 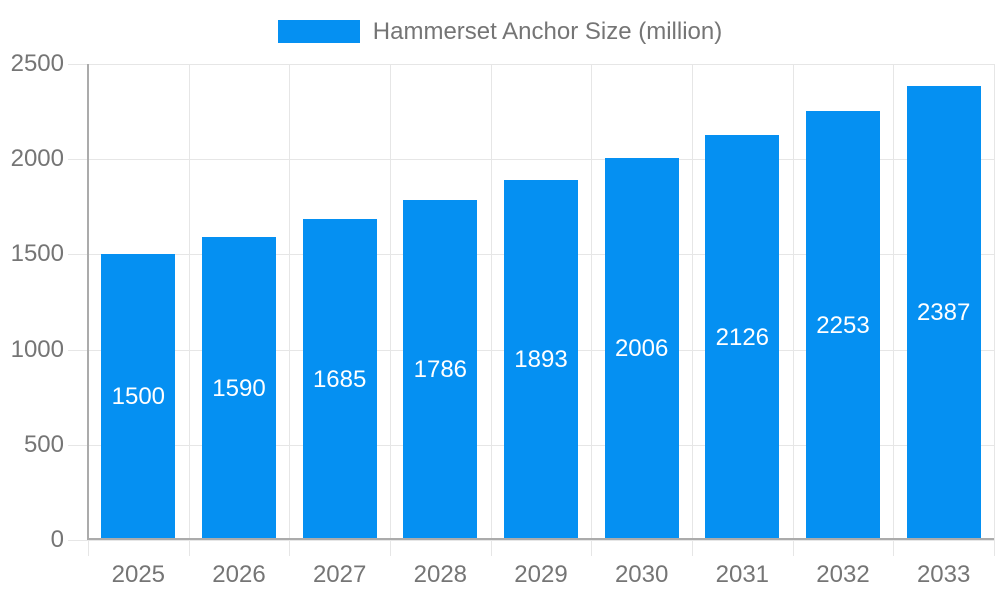 I want to click on bar-2027: 1685, so click(x=339, y=379).